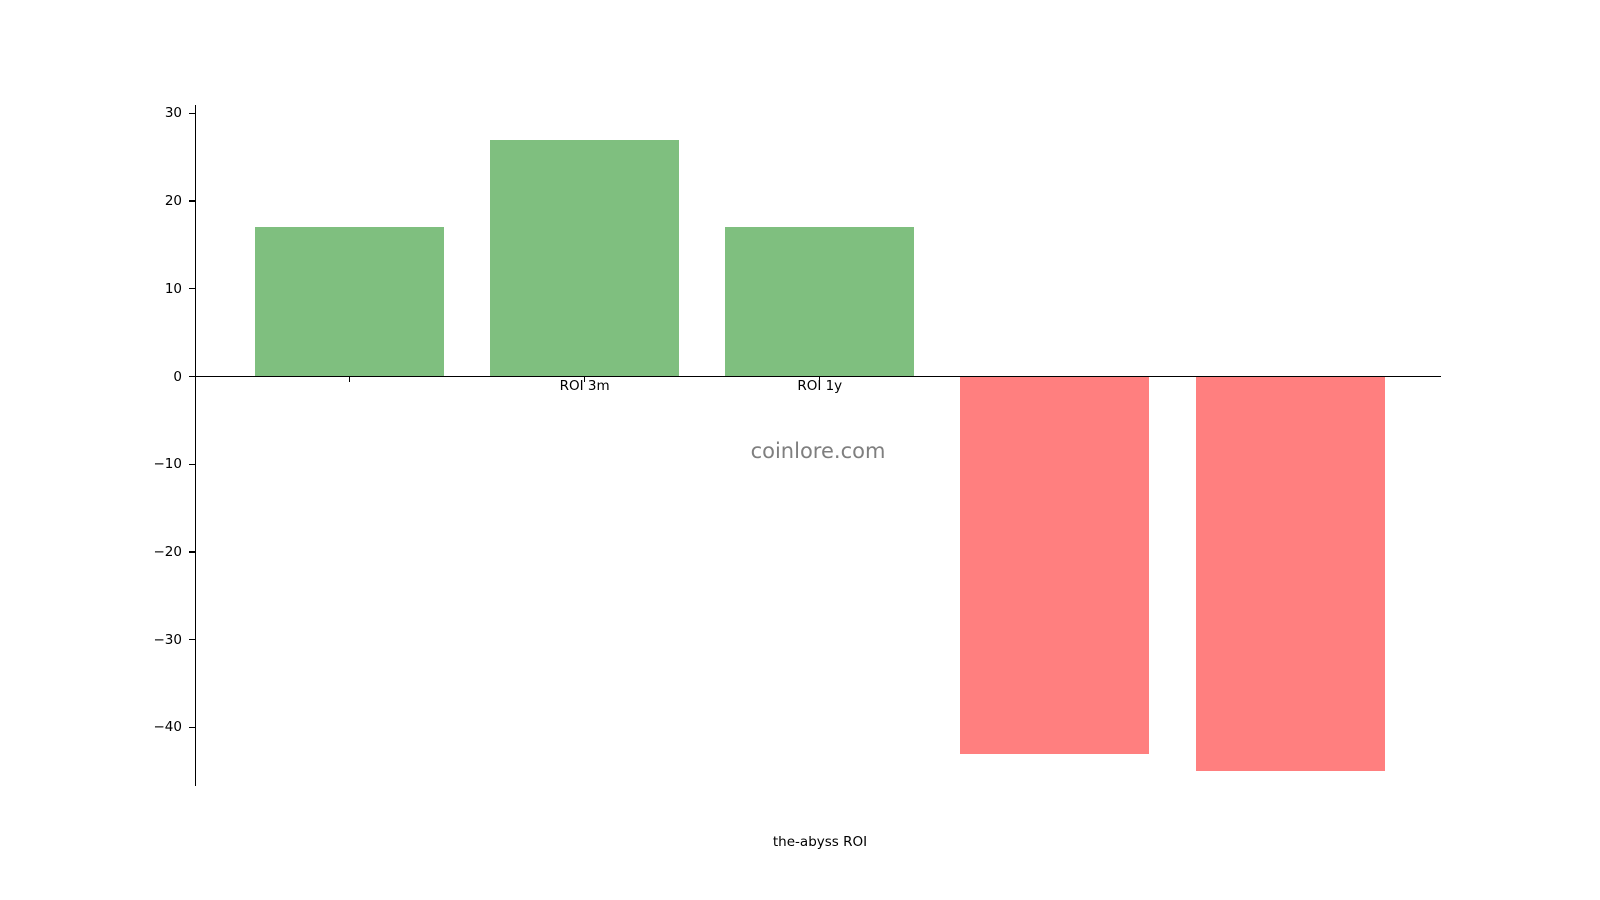 Image resolution: width=1600 pixels, height=900 pixels. What do you see at coordinates (195, 445) in the screenshot?
I see `y-axis-spine` at bounding box center [195, 445].